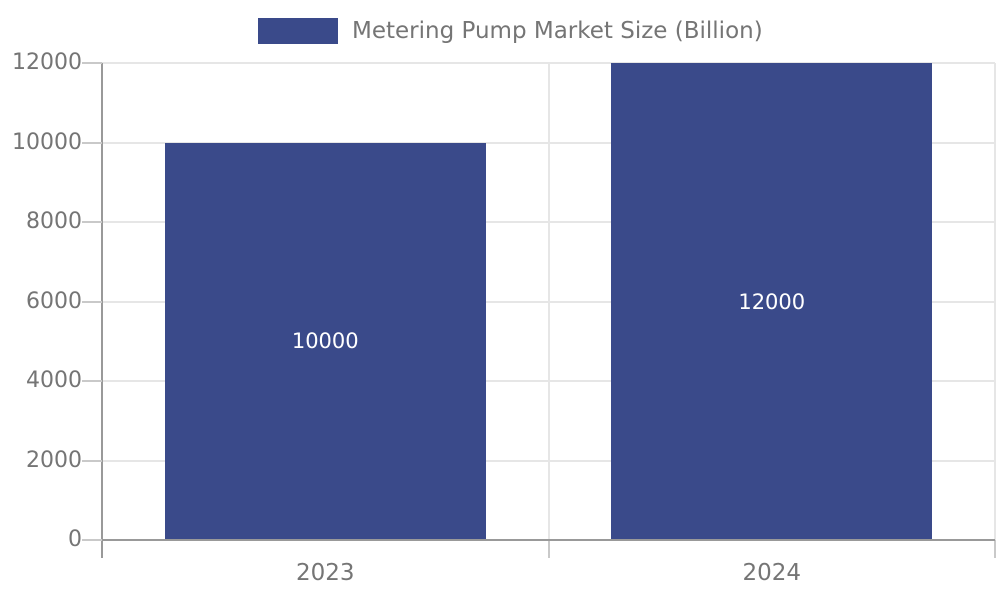 The width and height of the screenshot is (1000, 600). Describe the element at coordinates (54, 380) in the screenshot. I see `y-tick-label: 4000` at that location.